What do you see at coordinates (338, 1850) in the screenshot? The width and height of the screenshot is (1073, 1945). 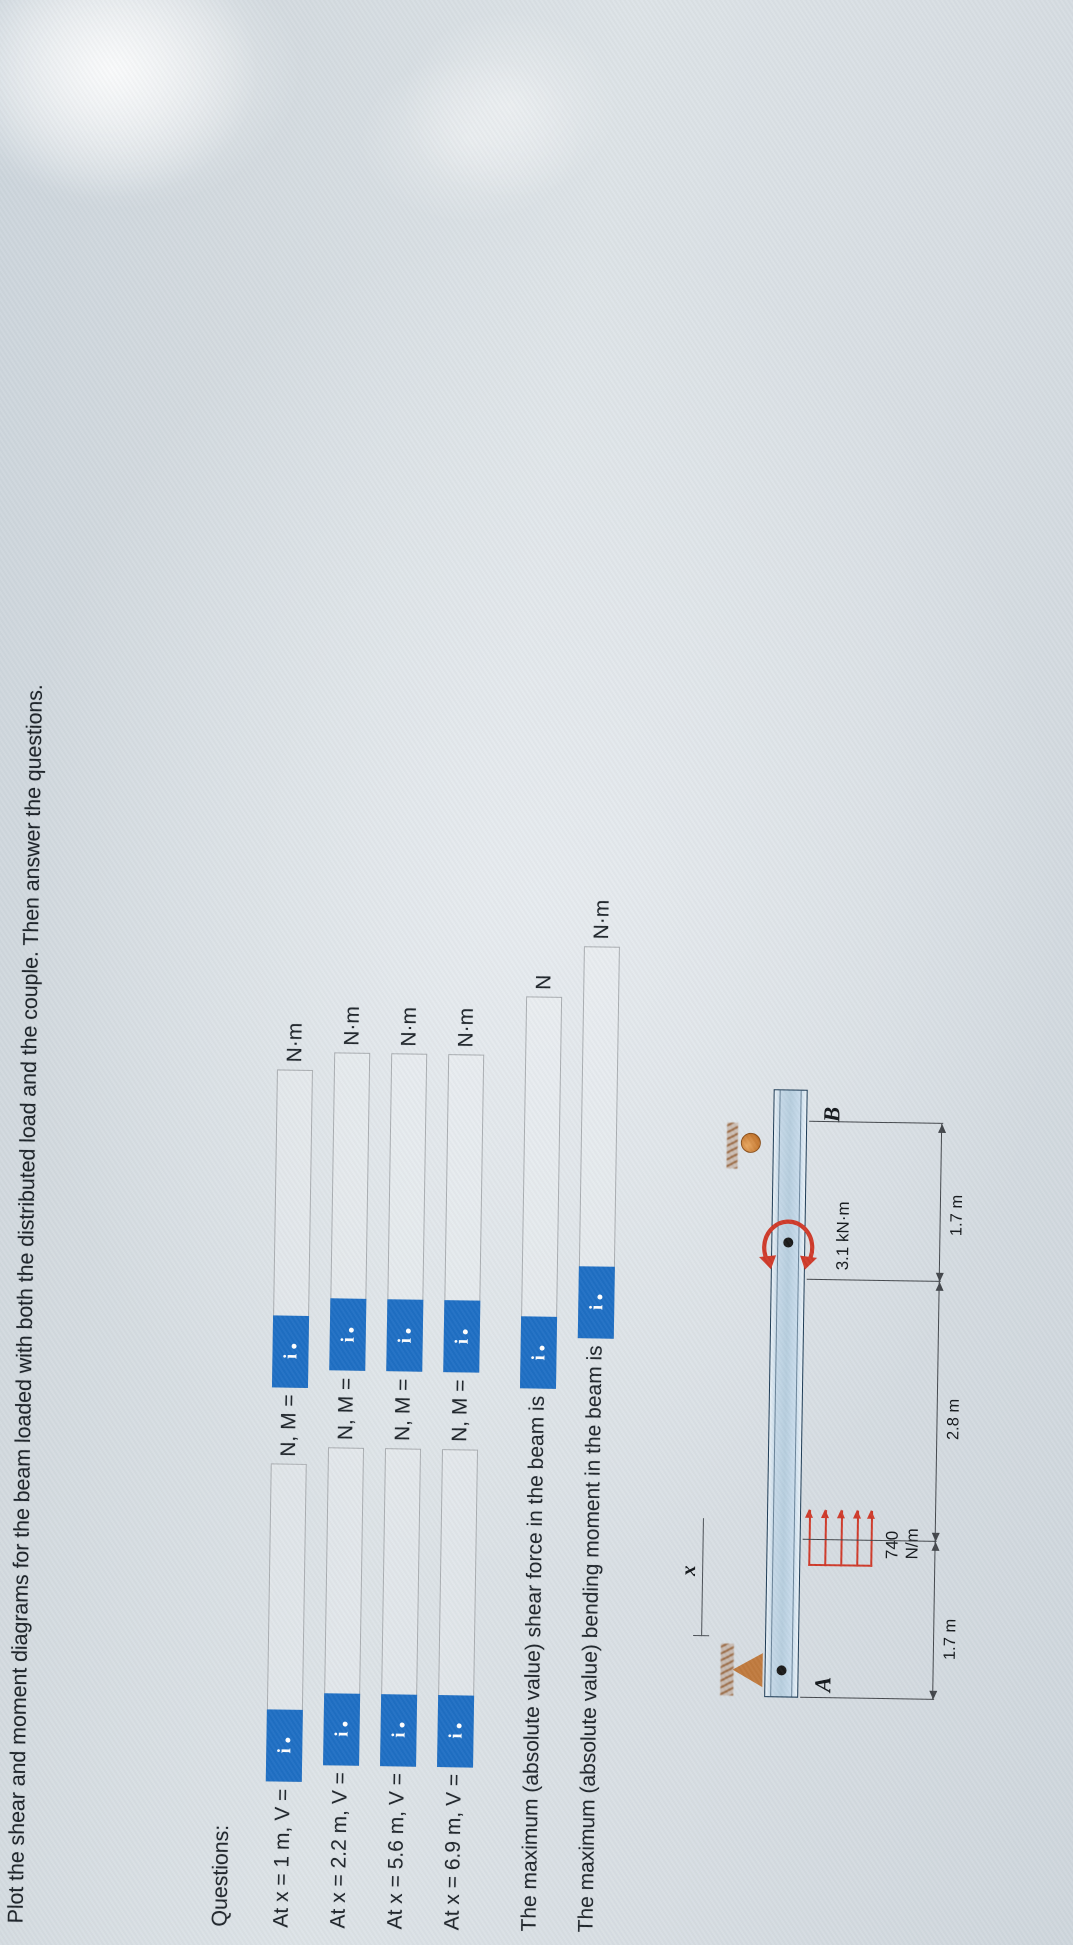 I see `question-label: At x = 2.2 m, V =` at bounding box center [338, 1850].